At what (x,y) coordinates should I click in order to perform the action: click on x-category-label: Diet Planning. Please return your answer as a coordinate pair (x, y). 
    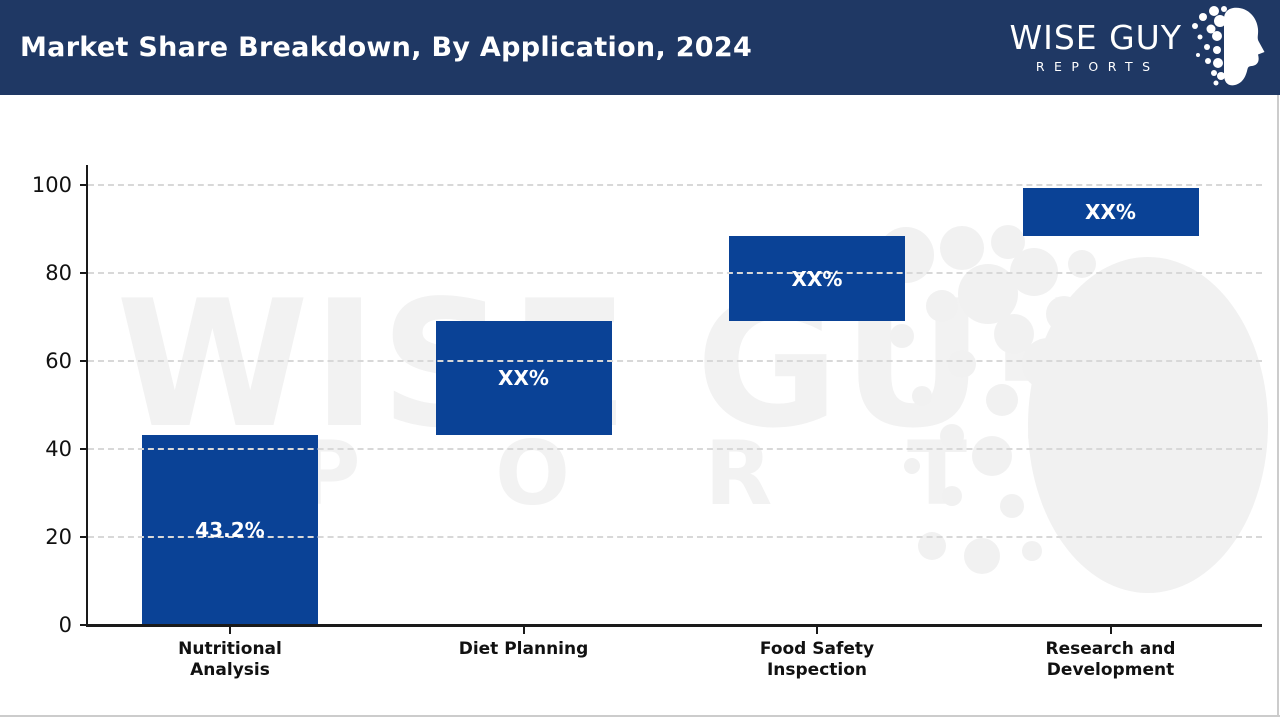
    Looking at the image, I should click on (524, 649).